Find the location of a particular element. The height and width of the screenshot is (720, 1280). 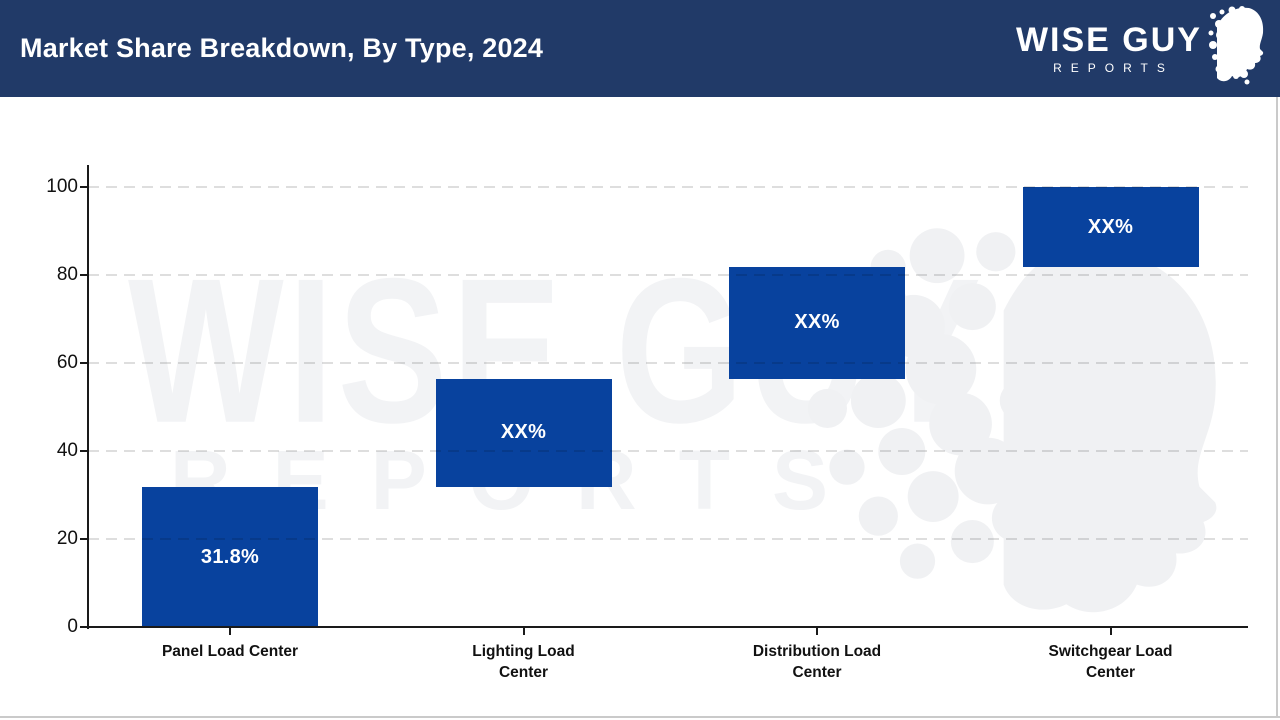

x-tick-label: Switchgear Load Center is located at coordinates (1111, 662).